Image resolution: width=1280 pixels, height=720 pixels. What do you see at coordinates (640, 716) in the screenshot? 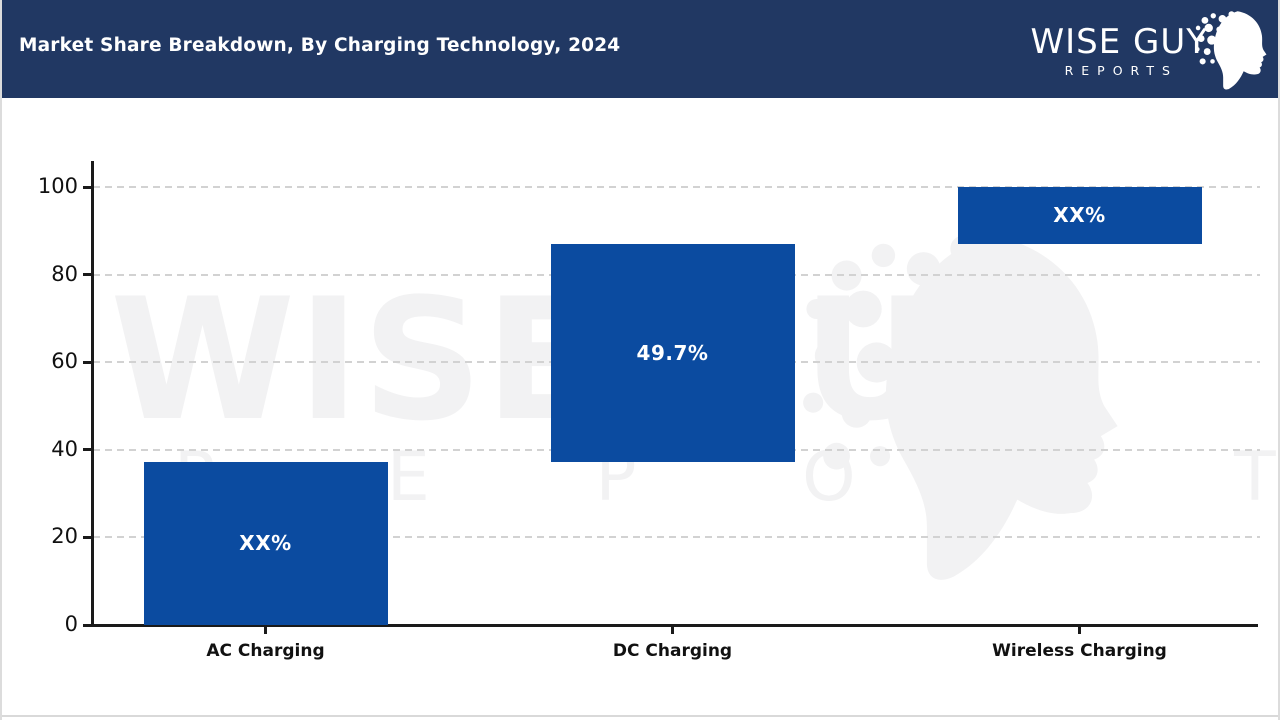
I see `canvas-bottom-border` at bounding box center [640, 716].